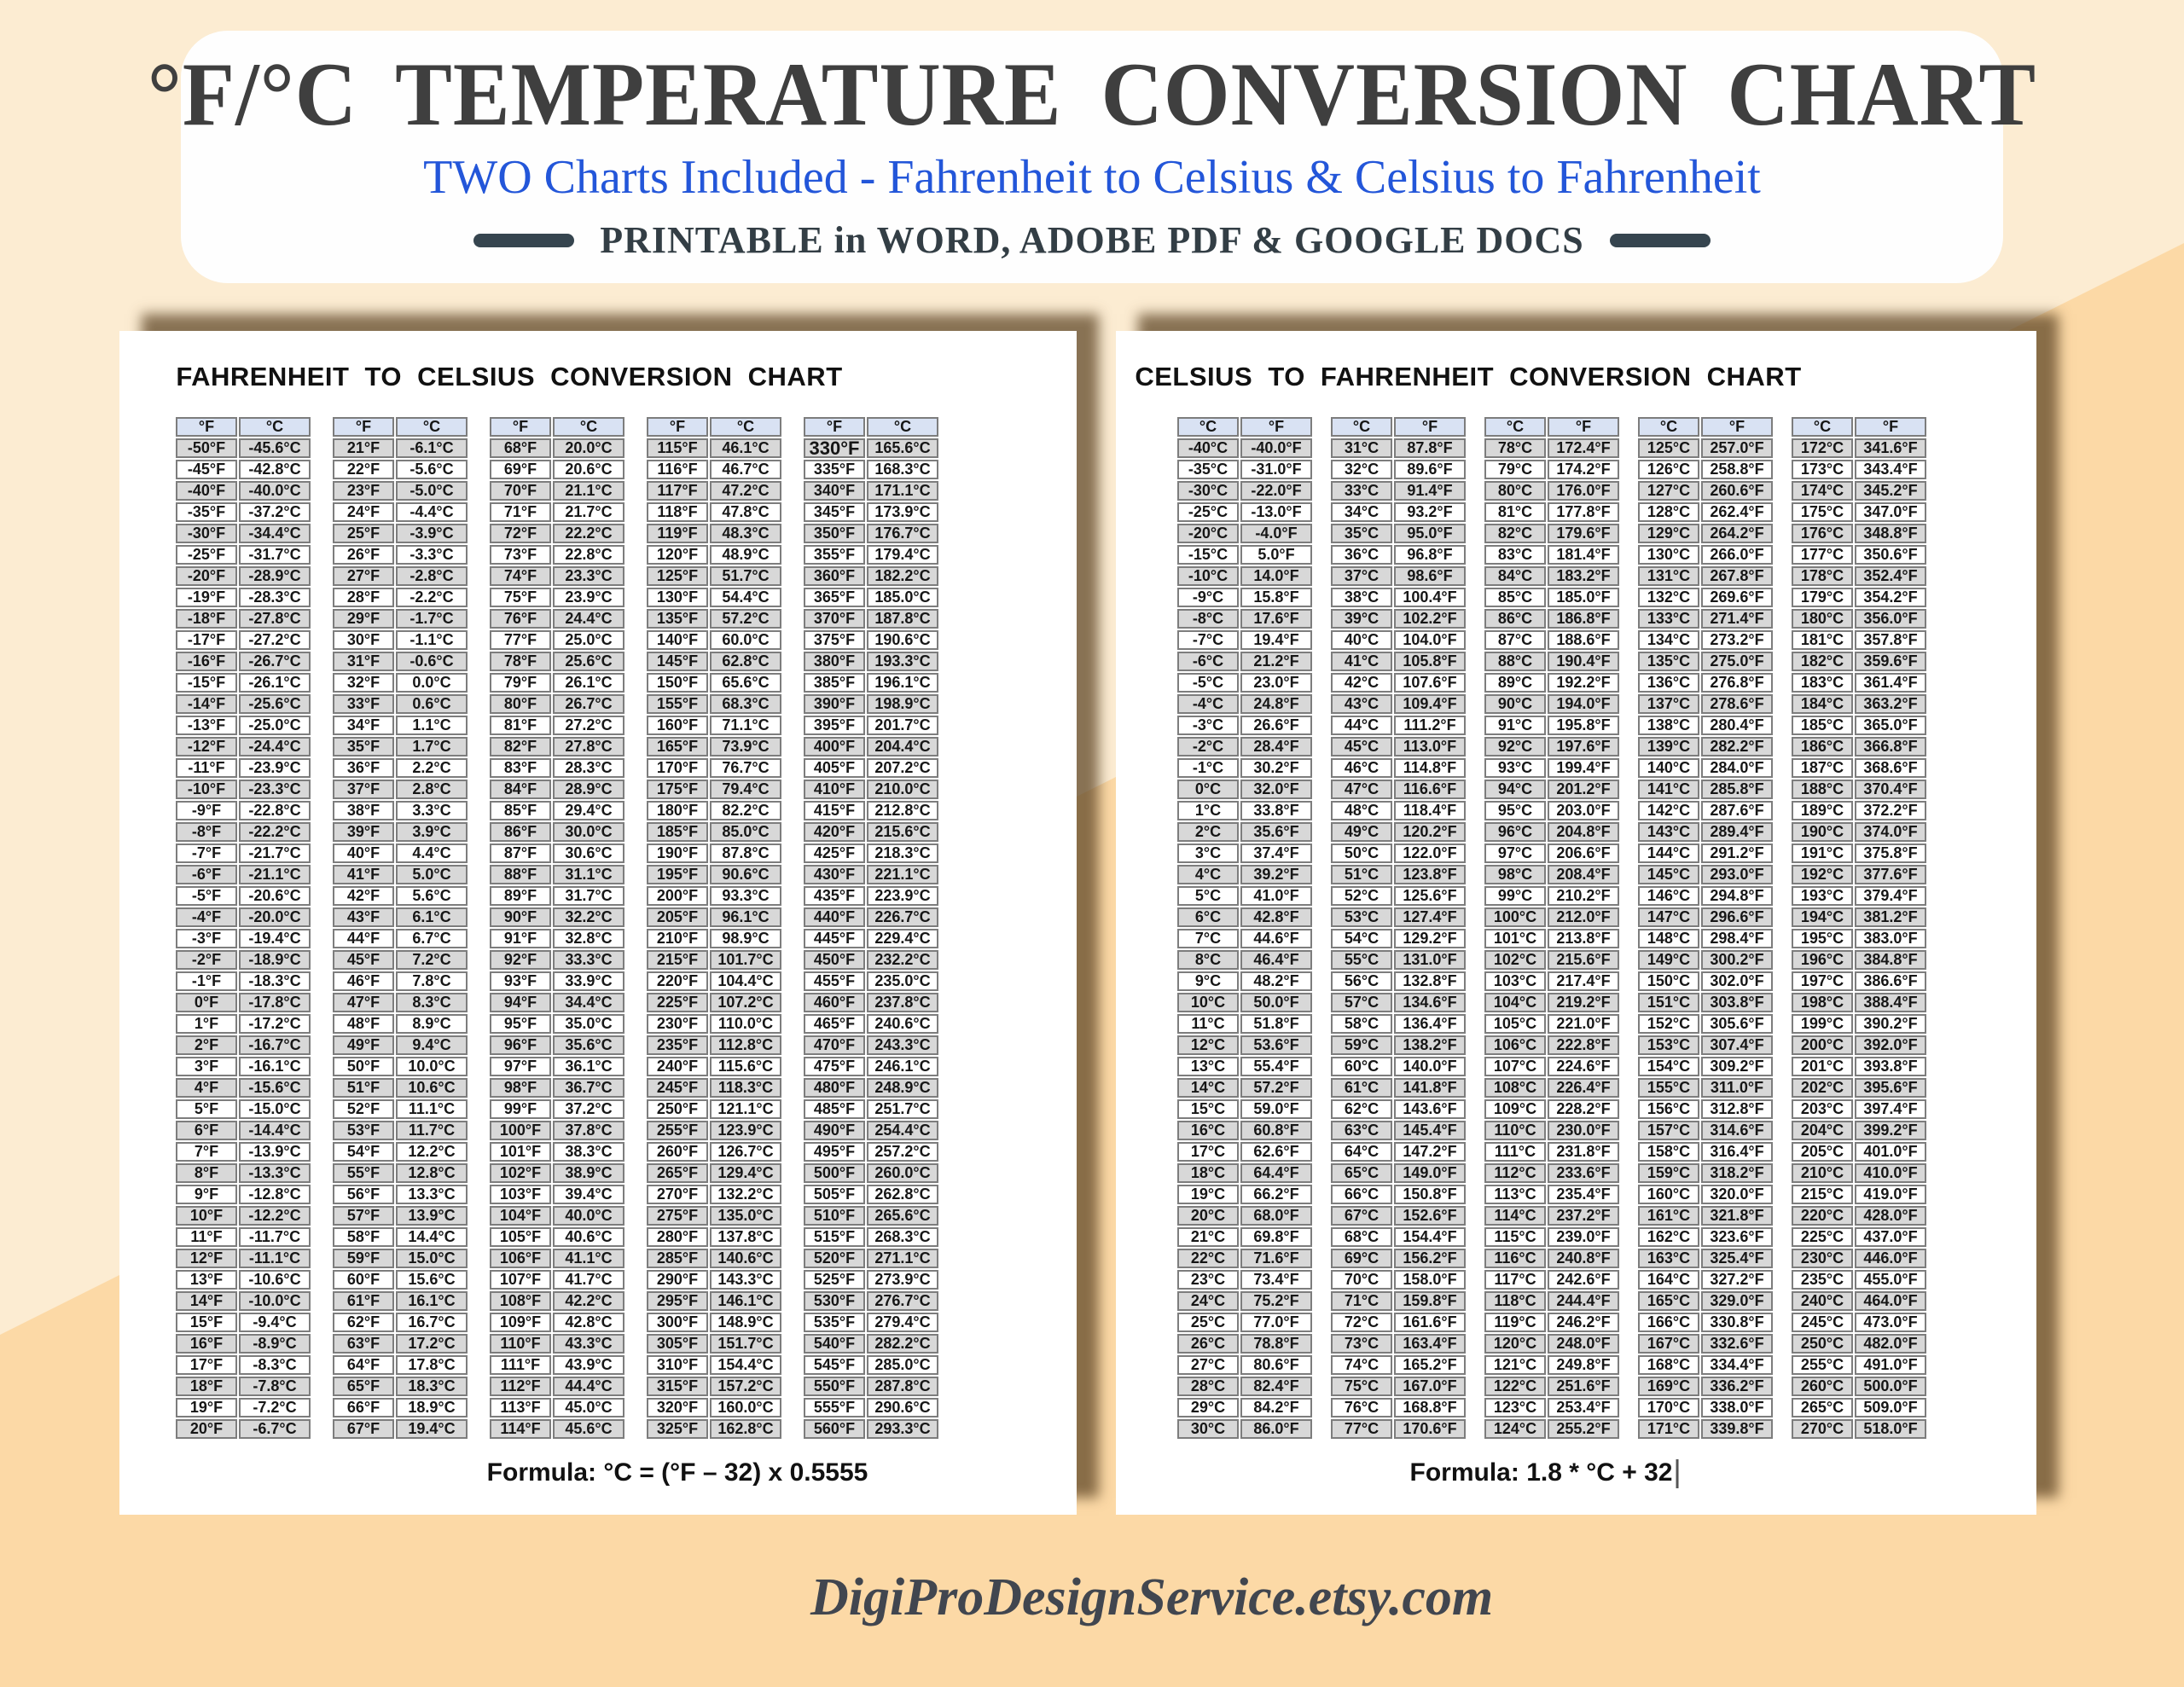 This screenshot has width=2184, height=1687. I want to click on table-row: 55°C 131.0°F, so click(1398, 960).